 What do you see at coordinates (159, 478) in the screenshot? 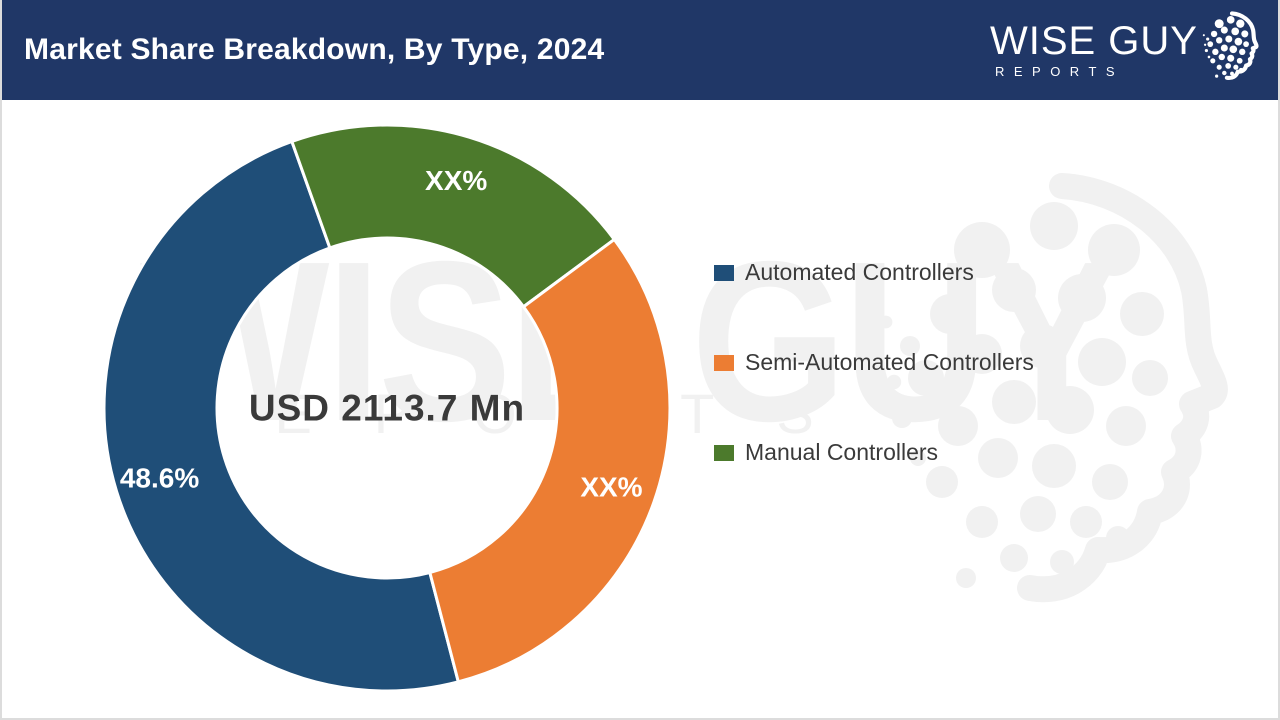
I see `segment-pct-label: 48.6%` at bounding box center [159, 478].